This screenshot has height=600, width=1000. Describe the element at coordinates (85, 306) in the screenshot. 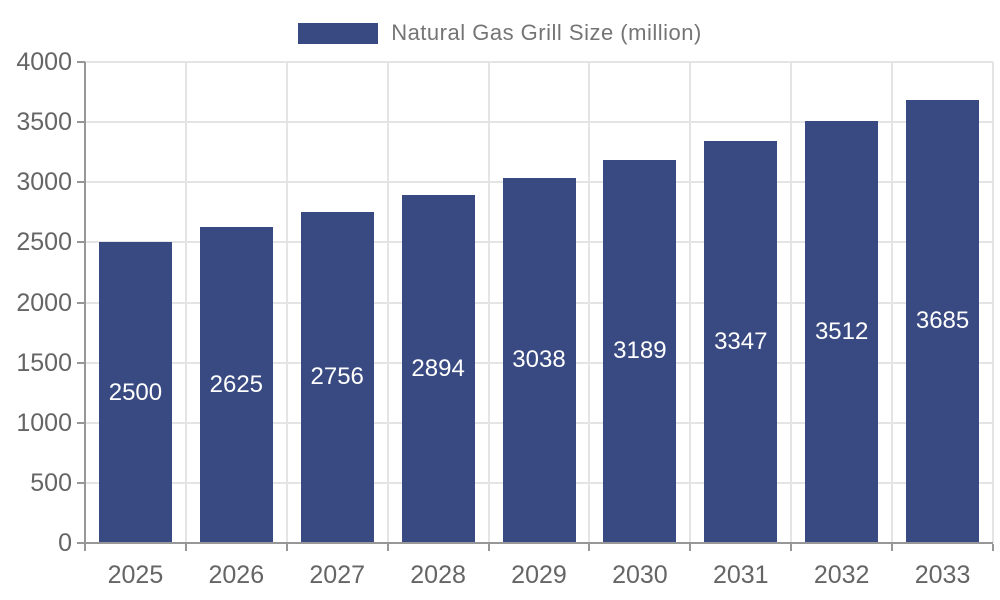

I see `y-axis-line` at that location.